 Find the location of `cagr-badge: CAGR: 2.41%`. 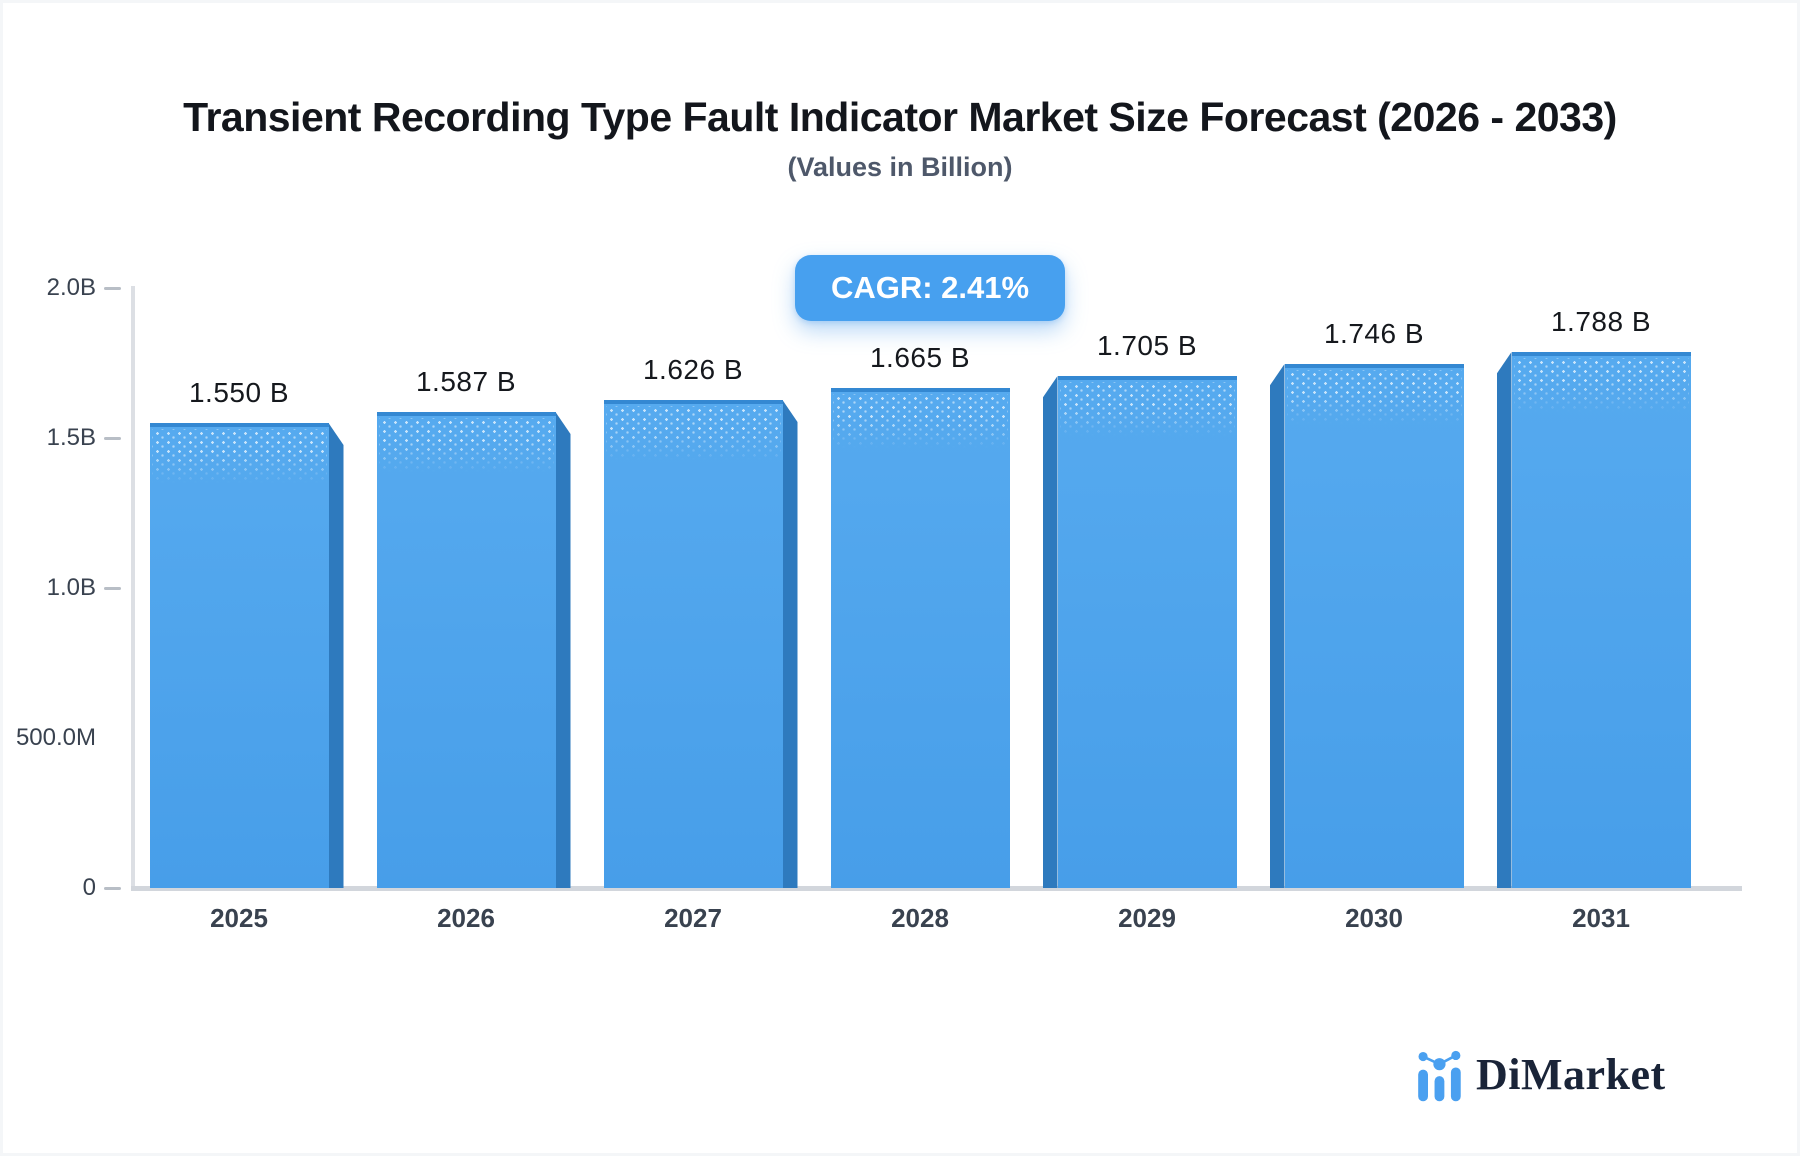

cagr-badge: CAGR: 2.41% is located at coordinates (930, 288).